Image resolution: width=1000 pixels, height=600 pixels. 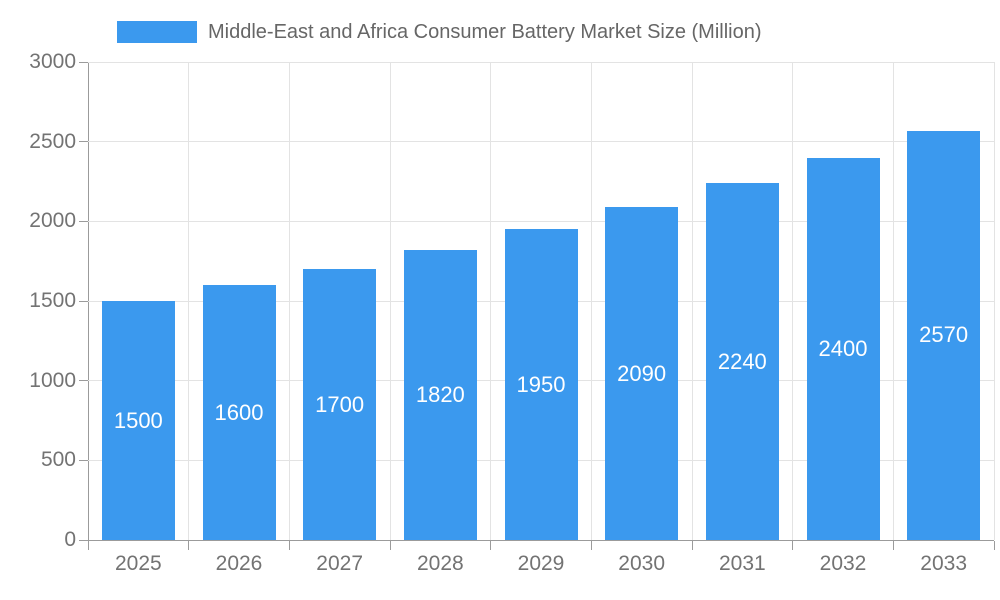 I want to click on bar: 2240, so click(x=742, y=361).